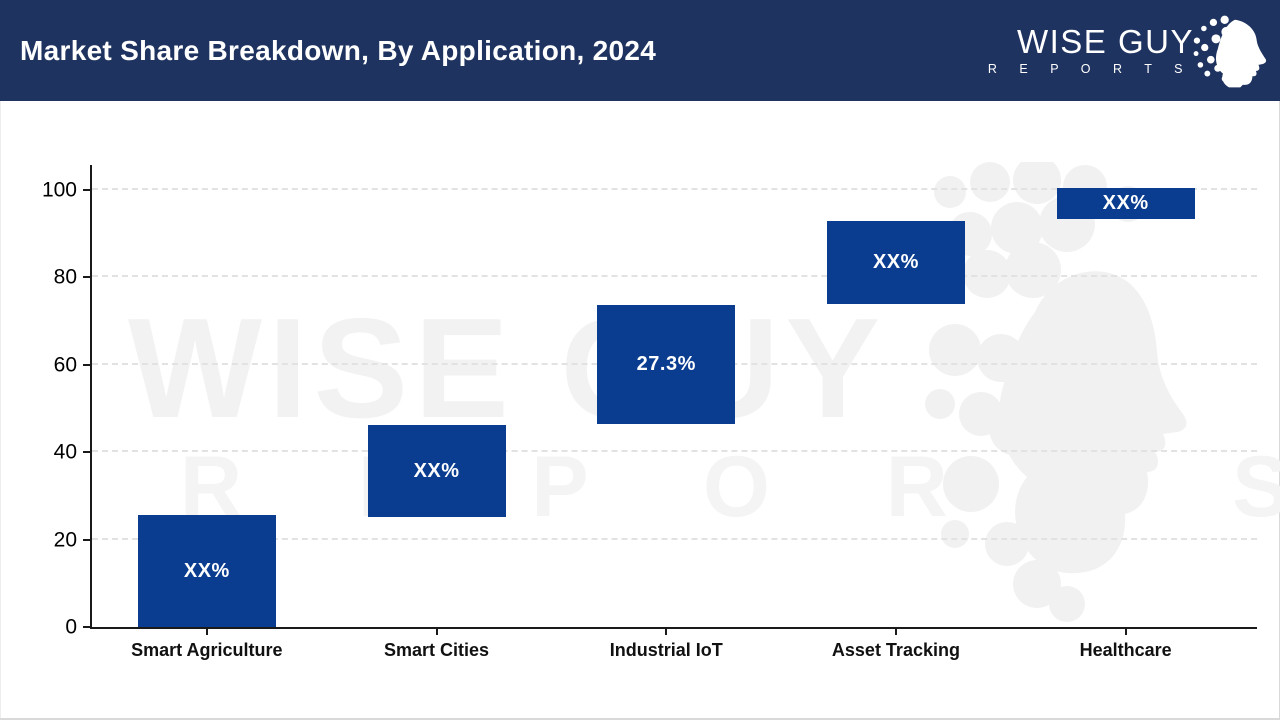  I want to click on x-category-label-smart-agriculture: Smart Agriculture, so click(207, 650).